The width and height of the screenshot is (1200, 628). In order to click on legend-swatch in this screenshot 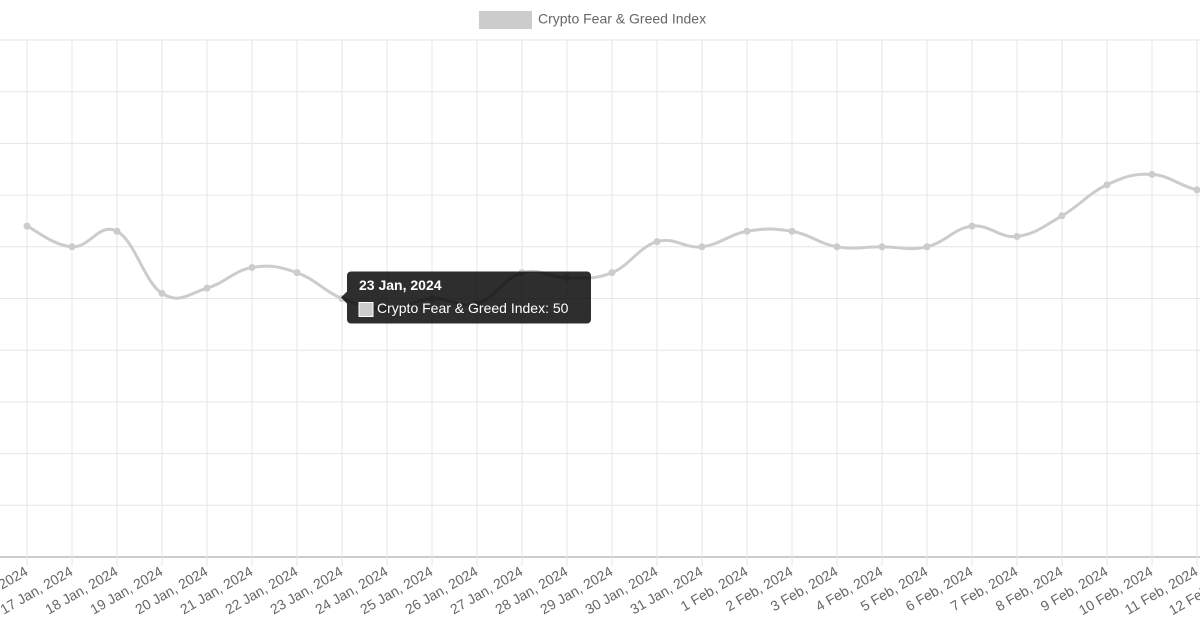, I will do `click(505, 20)`.